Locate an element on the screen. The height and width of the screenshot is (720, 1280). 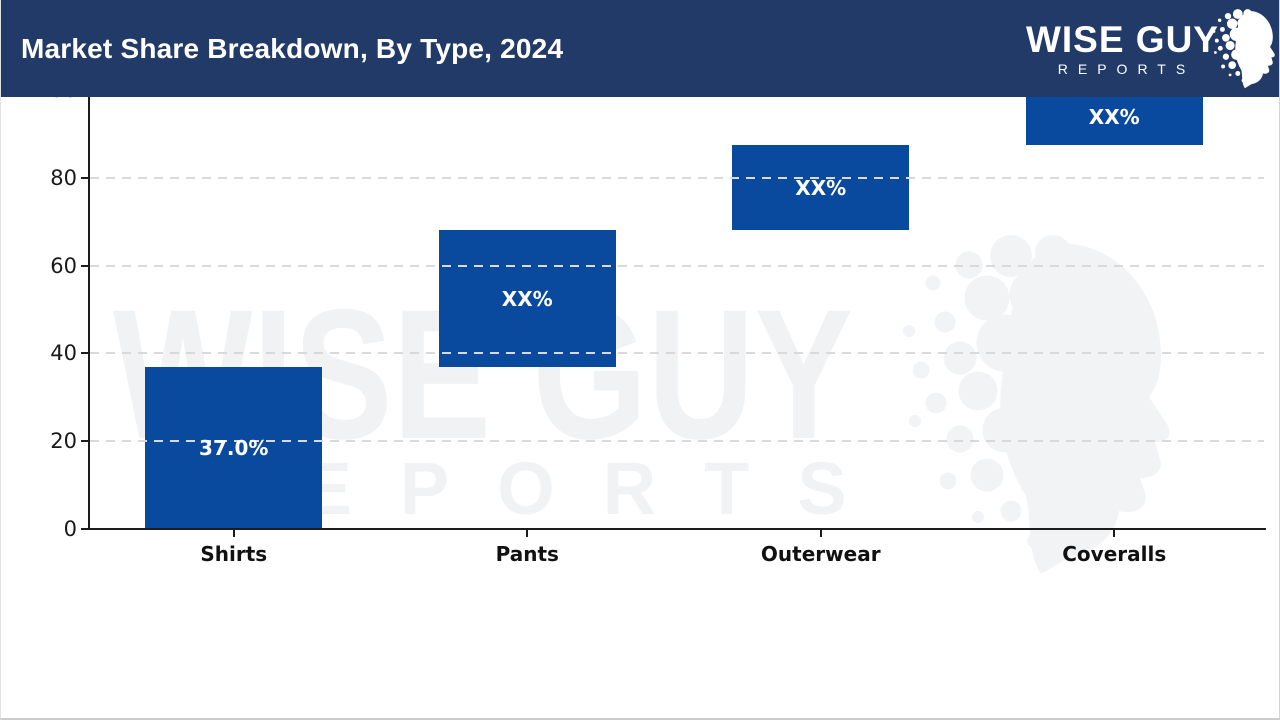
wiseguy-head-icon is located at coordinates (1243, 48).